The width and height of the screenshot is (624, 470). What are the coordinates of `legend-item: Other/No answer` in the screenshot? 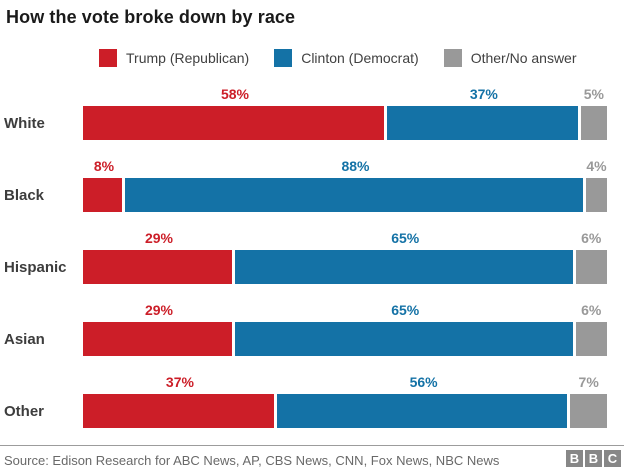 It's located at (510, 58).